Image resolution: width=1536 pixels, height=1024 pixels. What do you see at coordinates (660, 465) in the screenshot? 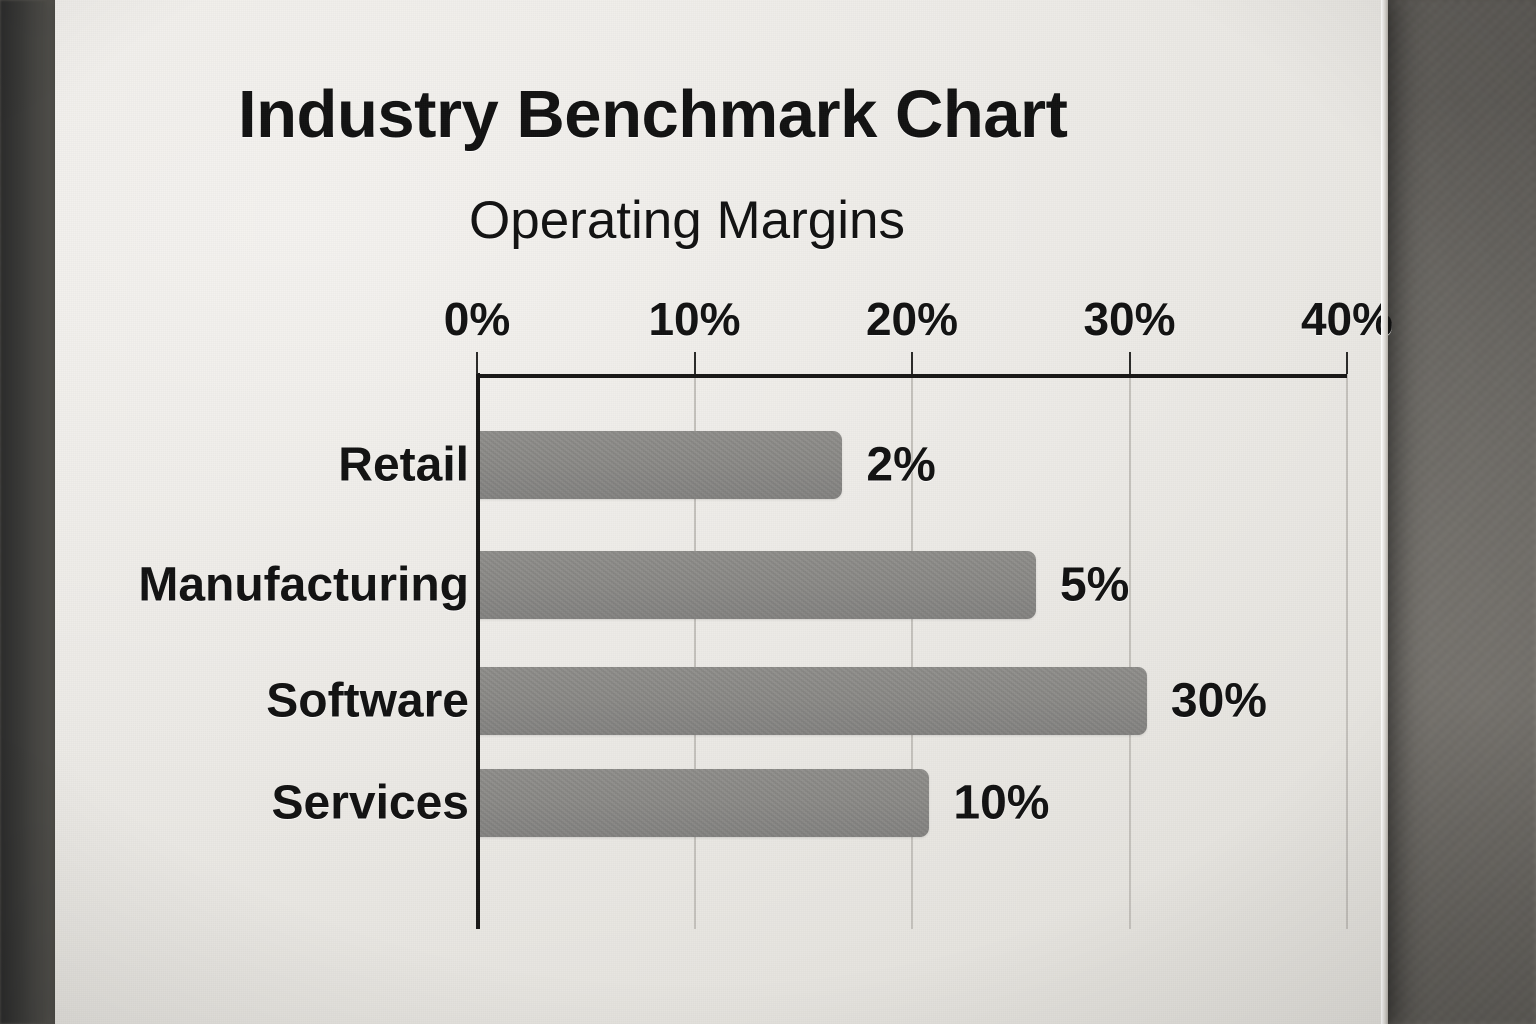
I see `bar-retail` at bounding box center [660, 465].